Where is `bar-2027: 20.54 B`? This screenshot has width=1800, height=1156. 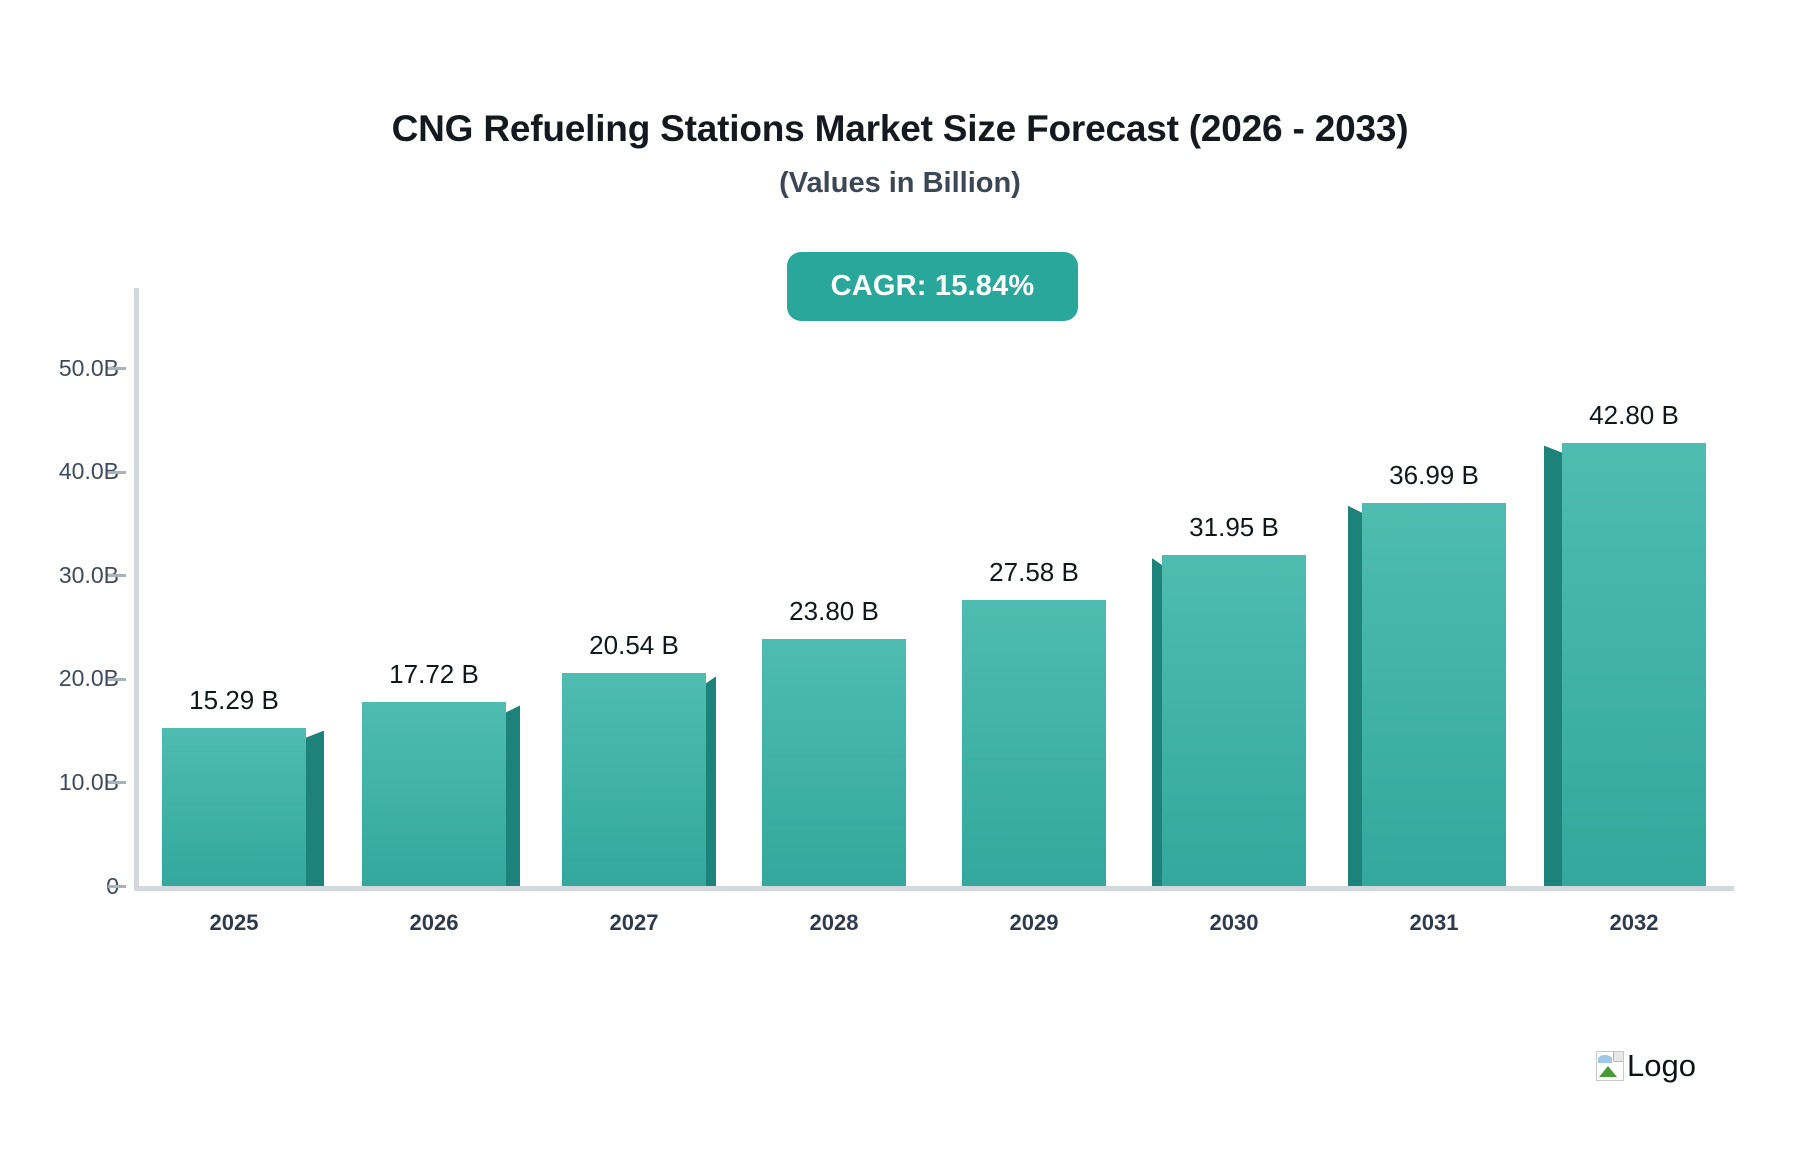
bar-2027: 20.54 B is located at coordinates (639, 758).